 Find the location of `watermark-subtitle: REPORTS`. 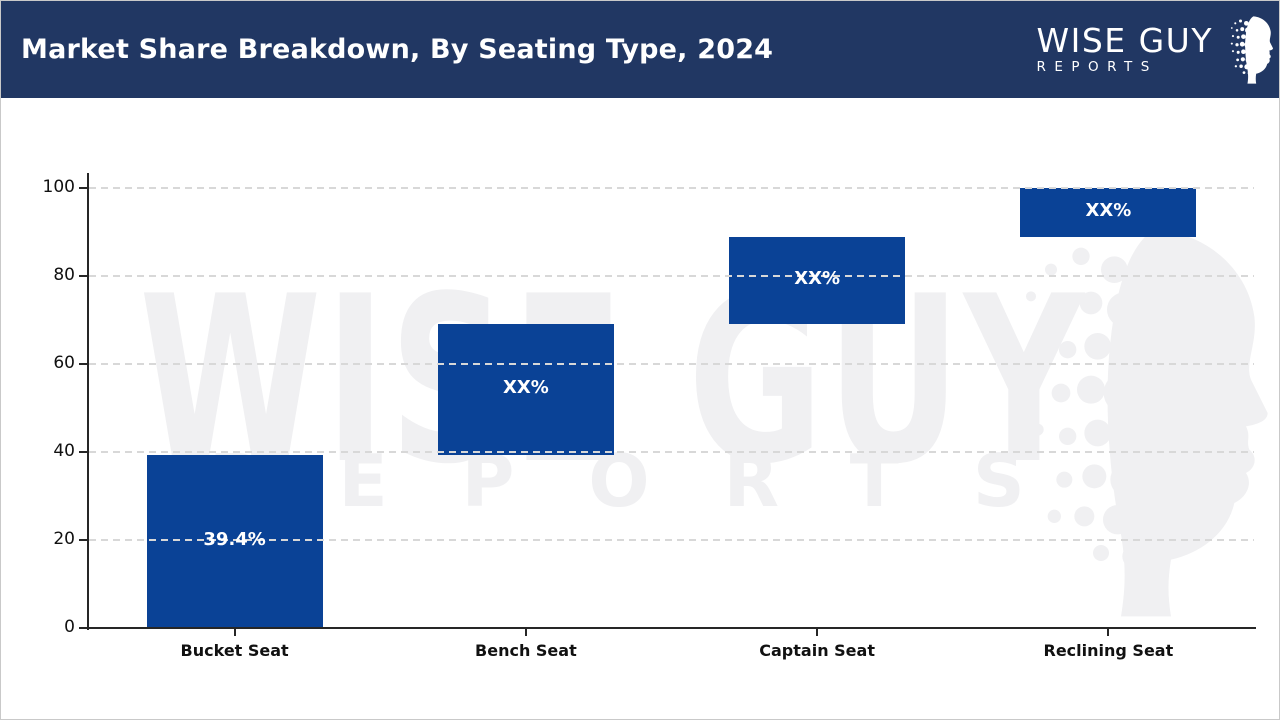

watermark-subtitle: REPORTS is located at coordinates (654, 481).